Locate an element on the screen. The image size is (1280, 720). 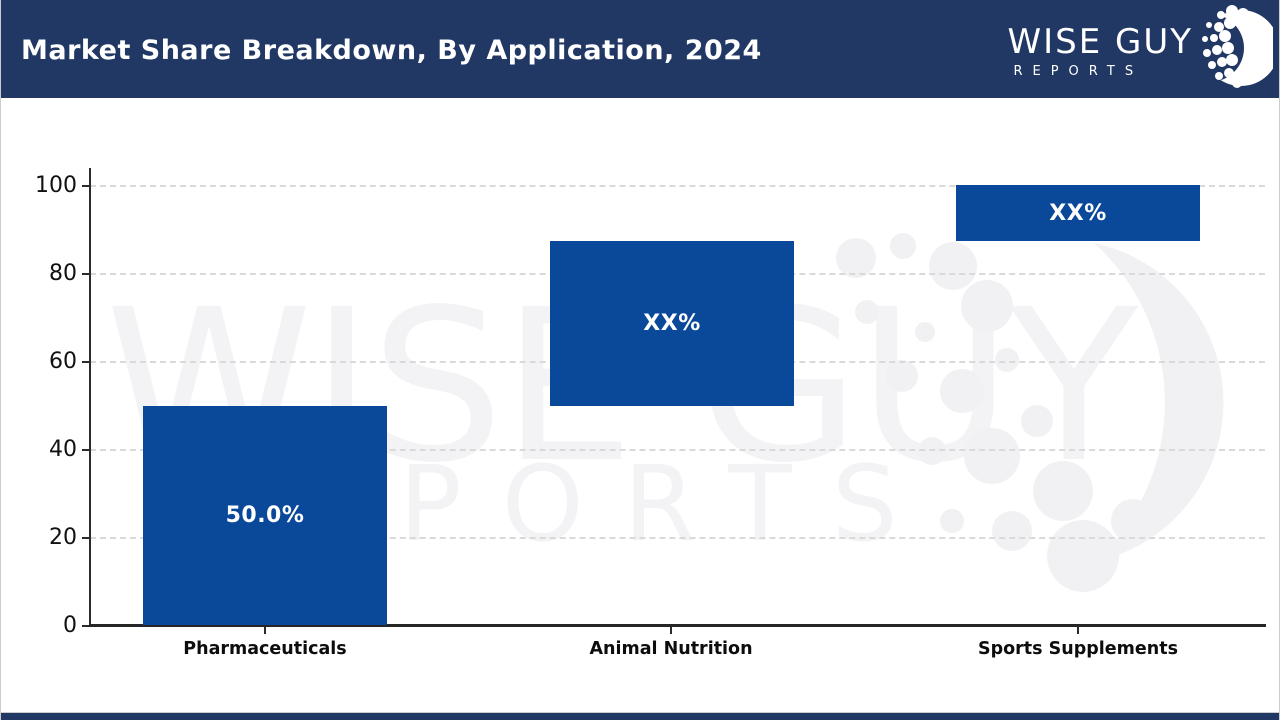
bar-label-sports-supplements: XX% is located at coordinates (1078, 213).